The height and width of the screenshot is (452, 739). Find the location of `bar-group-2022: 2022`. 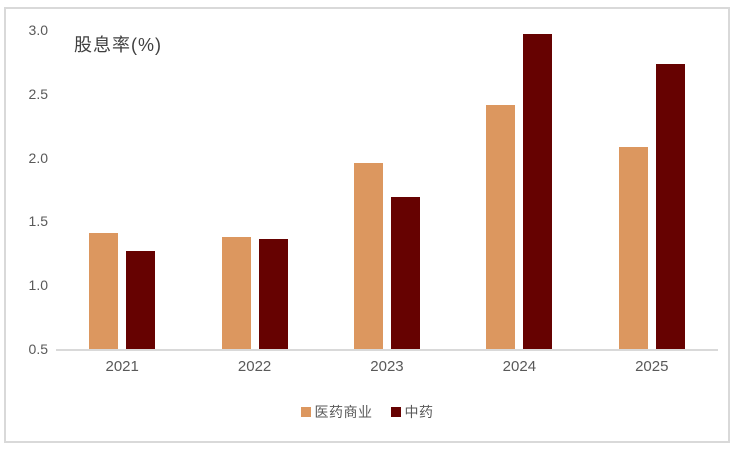

bar-group-2022: 2022 is located at coordinates (254, 202).